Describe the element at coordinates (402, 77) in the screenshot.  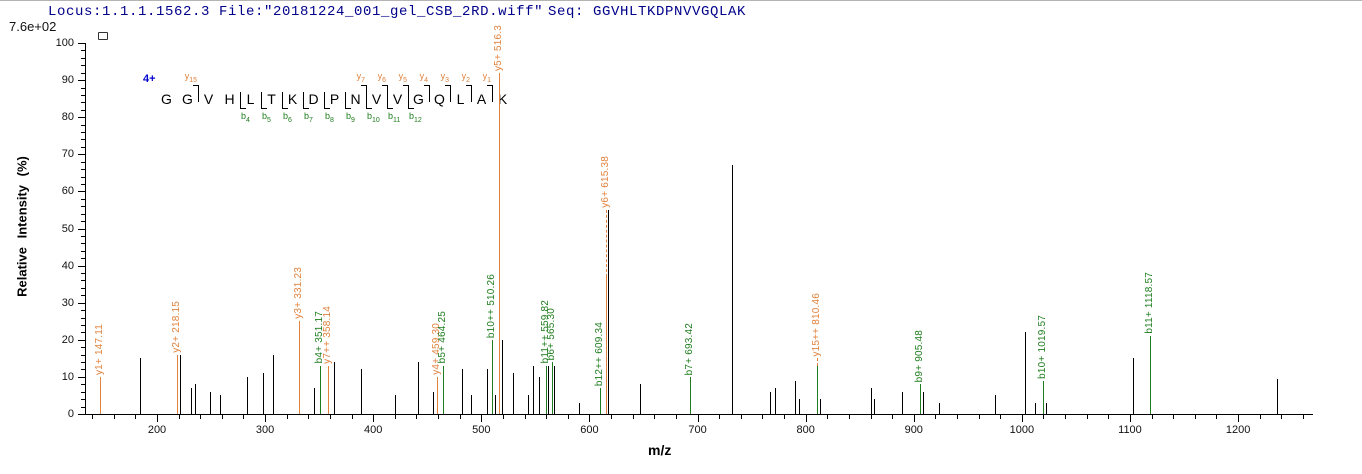
I see `y-ion-mark-label: y5` at that location.